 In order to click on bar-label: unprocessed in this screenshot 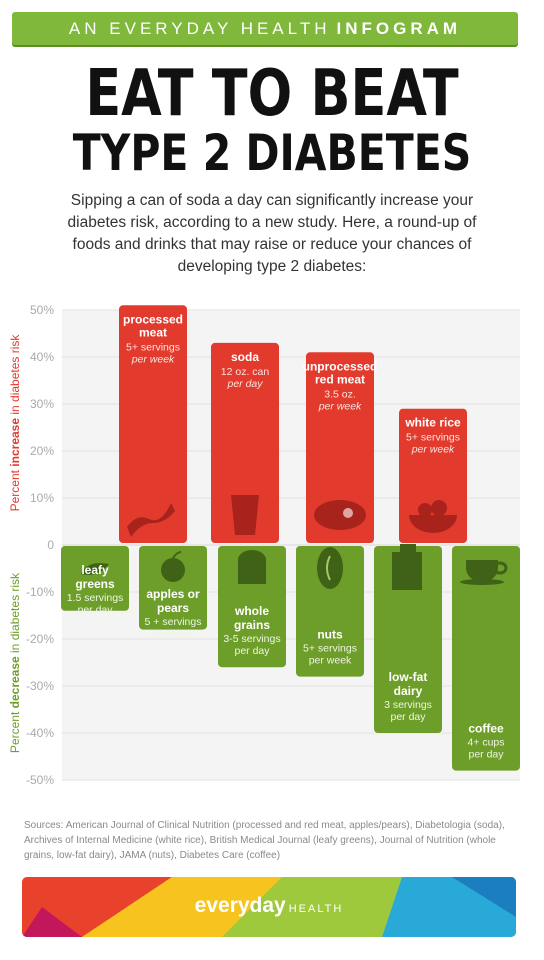, I will do `click(340, 366)`.